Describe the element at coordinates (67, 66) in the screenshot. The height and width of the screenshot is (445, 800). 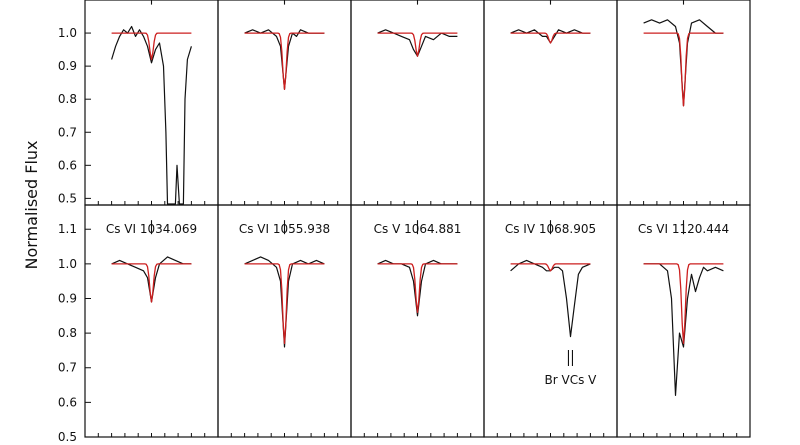
I see `top-row-ytick-label: 0.9` at that location.